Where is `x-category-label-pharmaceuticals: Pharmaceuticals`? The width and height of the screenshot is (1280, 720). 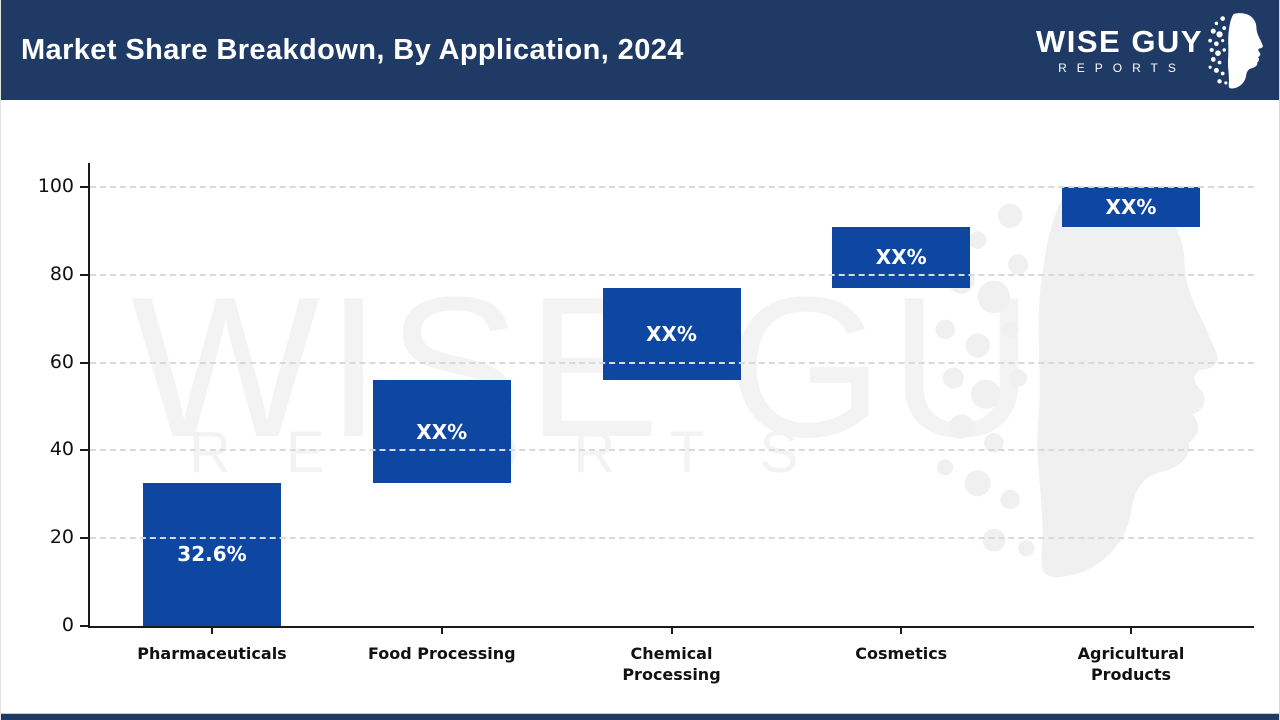
x-category-label-pharmaceuticals: Pharmaceuticals is located at coordinates (212, 653).